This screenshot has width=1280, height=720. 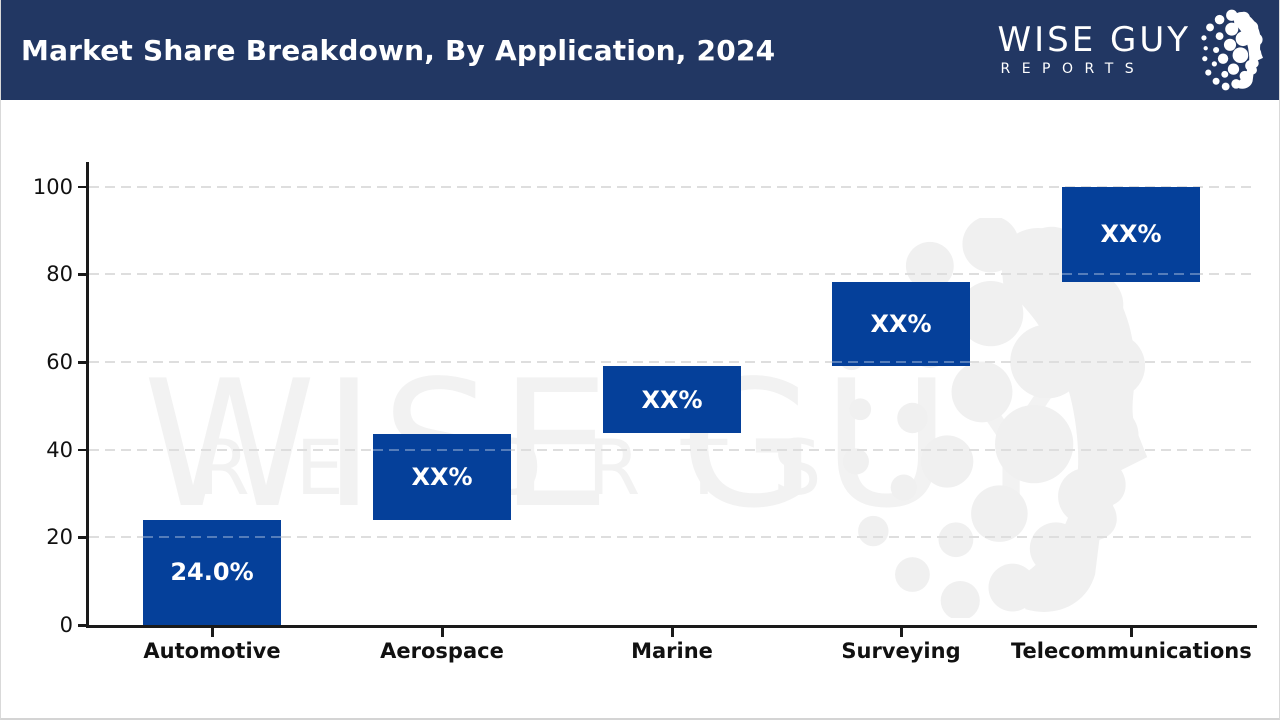 What do you see at coordinates (59, 362) in the screenshot?
I see `y-tick-label: 60` at bounding box center [59, 362].